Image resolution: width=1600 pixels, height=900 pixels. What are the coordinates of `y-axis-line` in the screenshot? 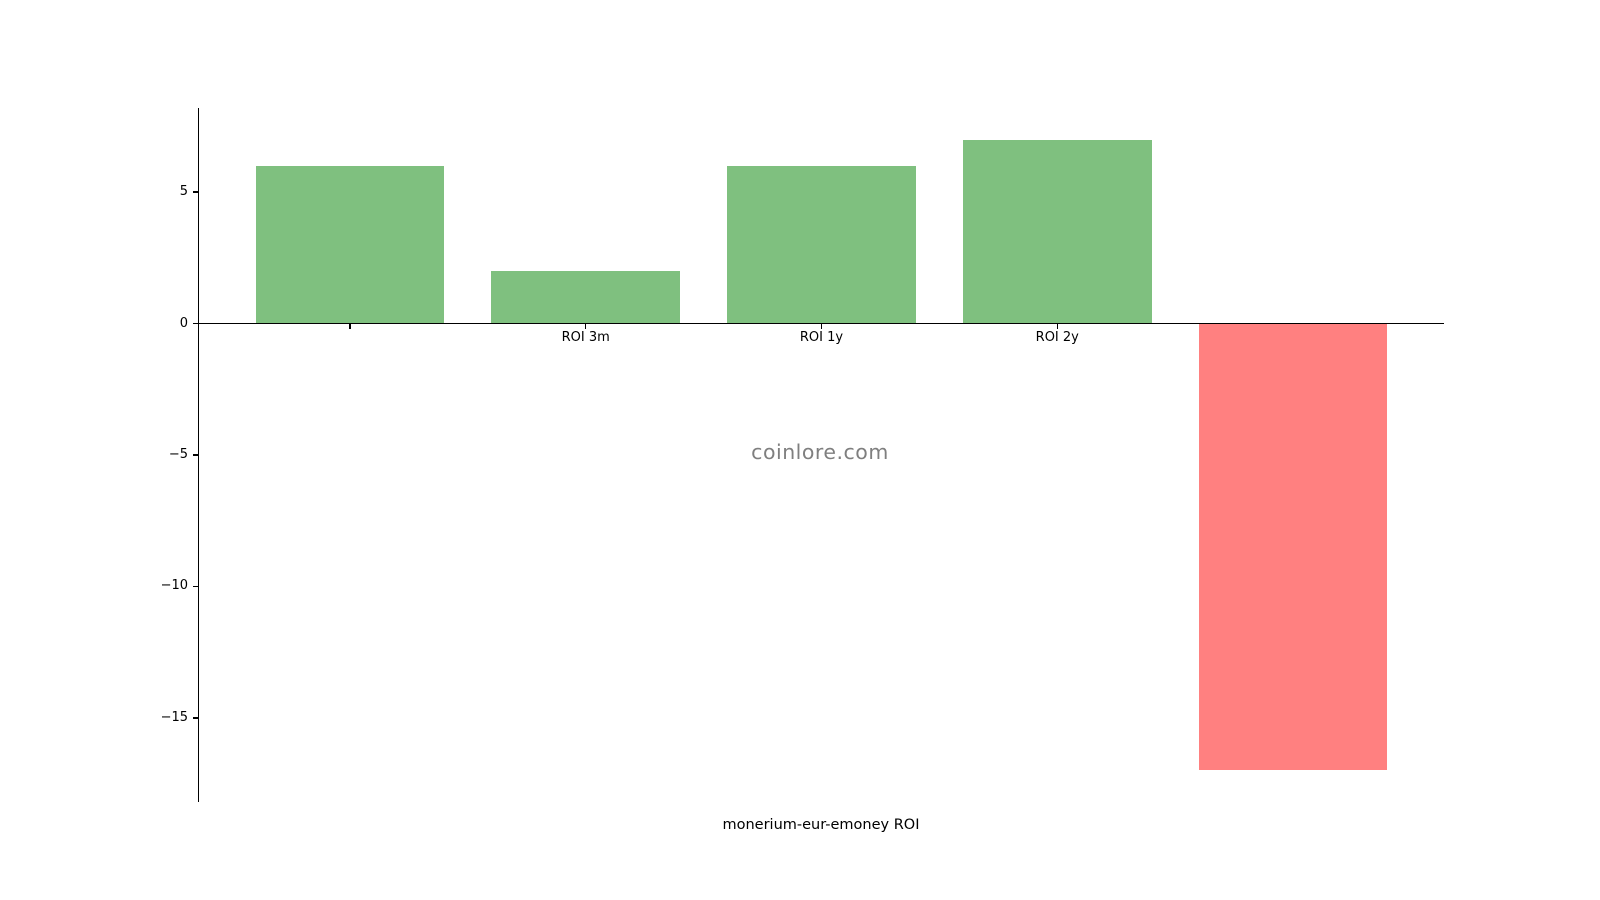 It's located at (199, 455).